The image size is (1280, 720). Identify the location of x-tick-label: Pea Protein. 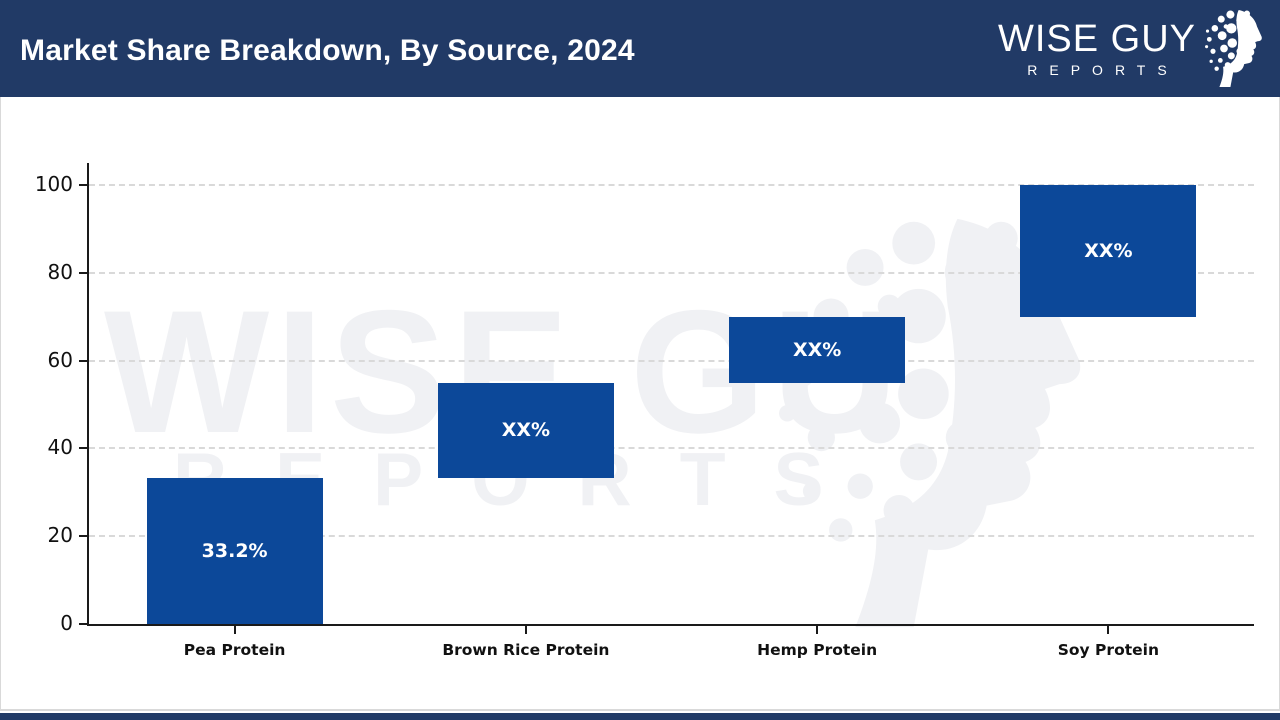
(234, 650).